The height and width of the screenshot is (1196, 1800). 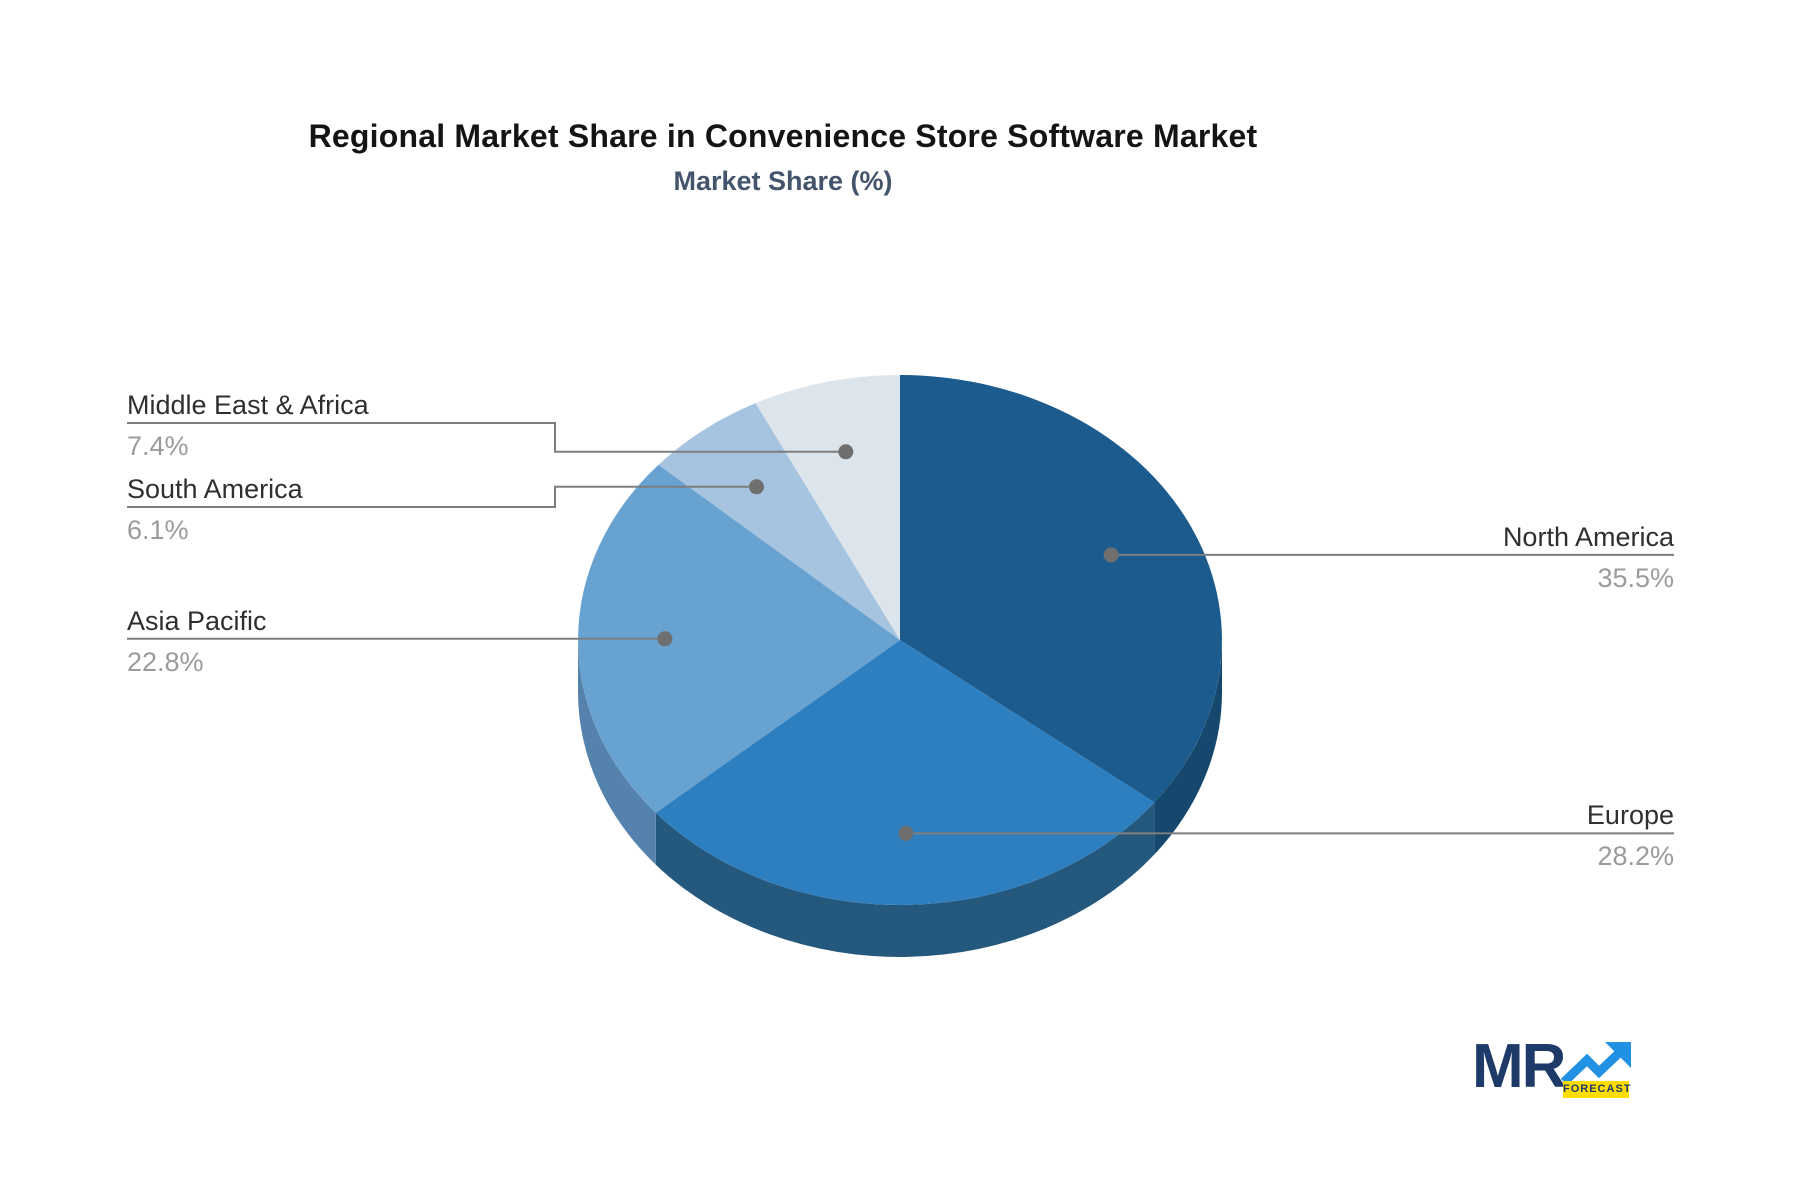 What do you see at coordinates (442, 496) in the screenshot?
I see `leader-line-south-america` at bounding box center [442, 496].